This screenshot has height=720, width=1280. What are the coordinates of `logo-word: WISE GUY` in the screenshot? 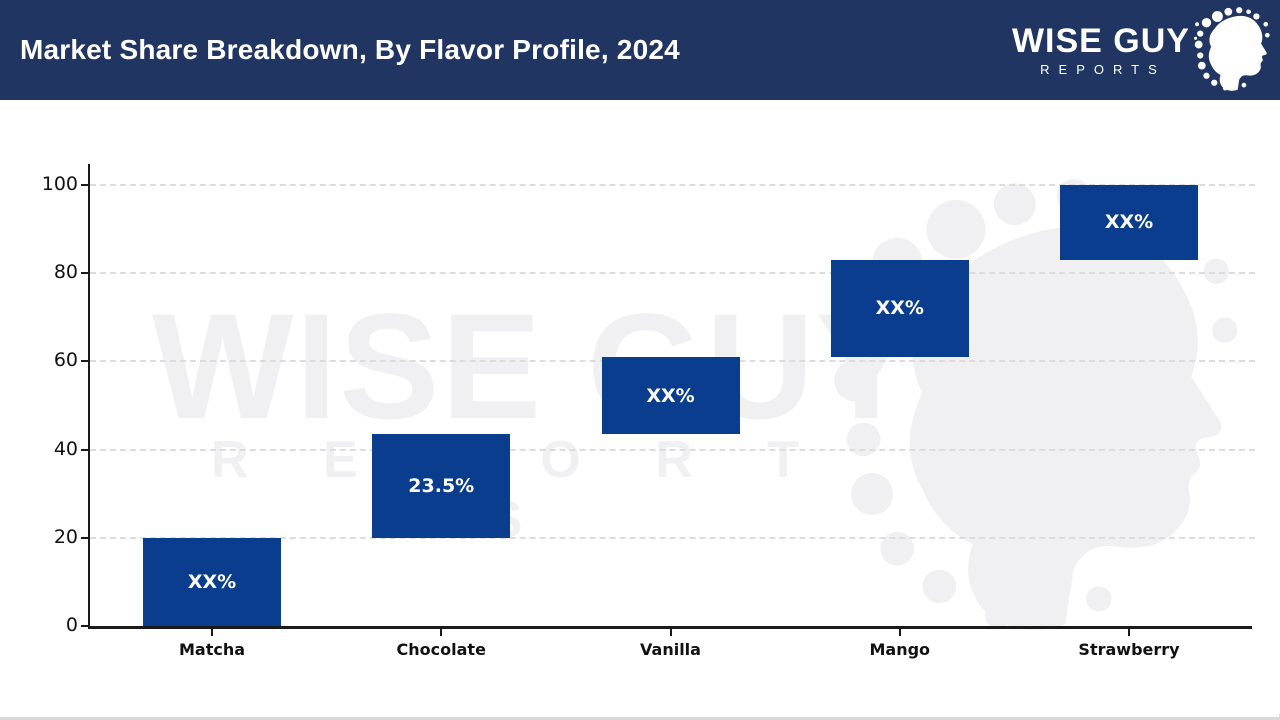 It's located at (1100, 40).